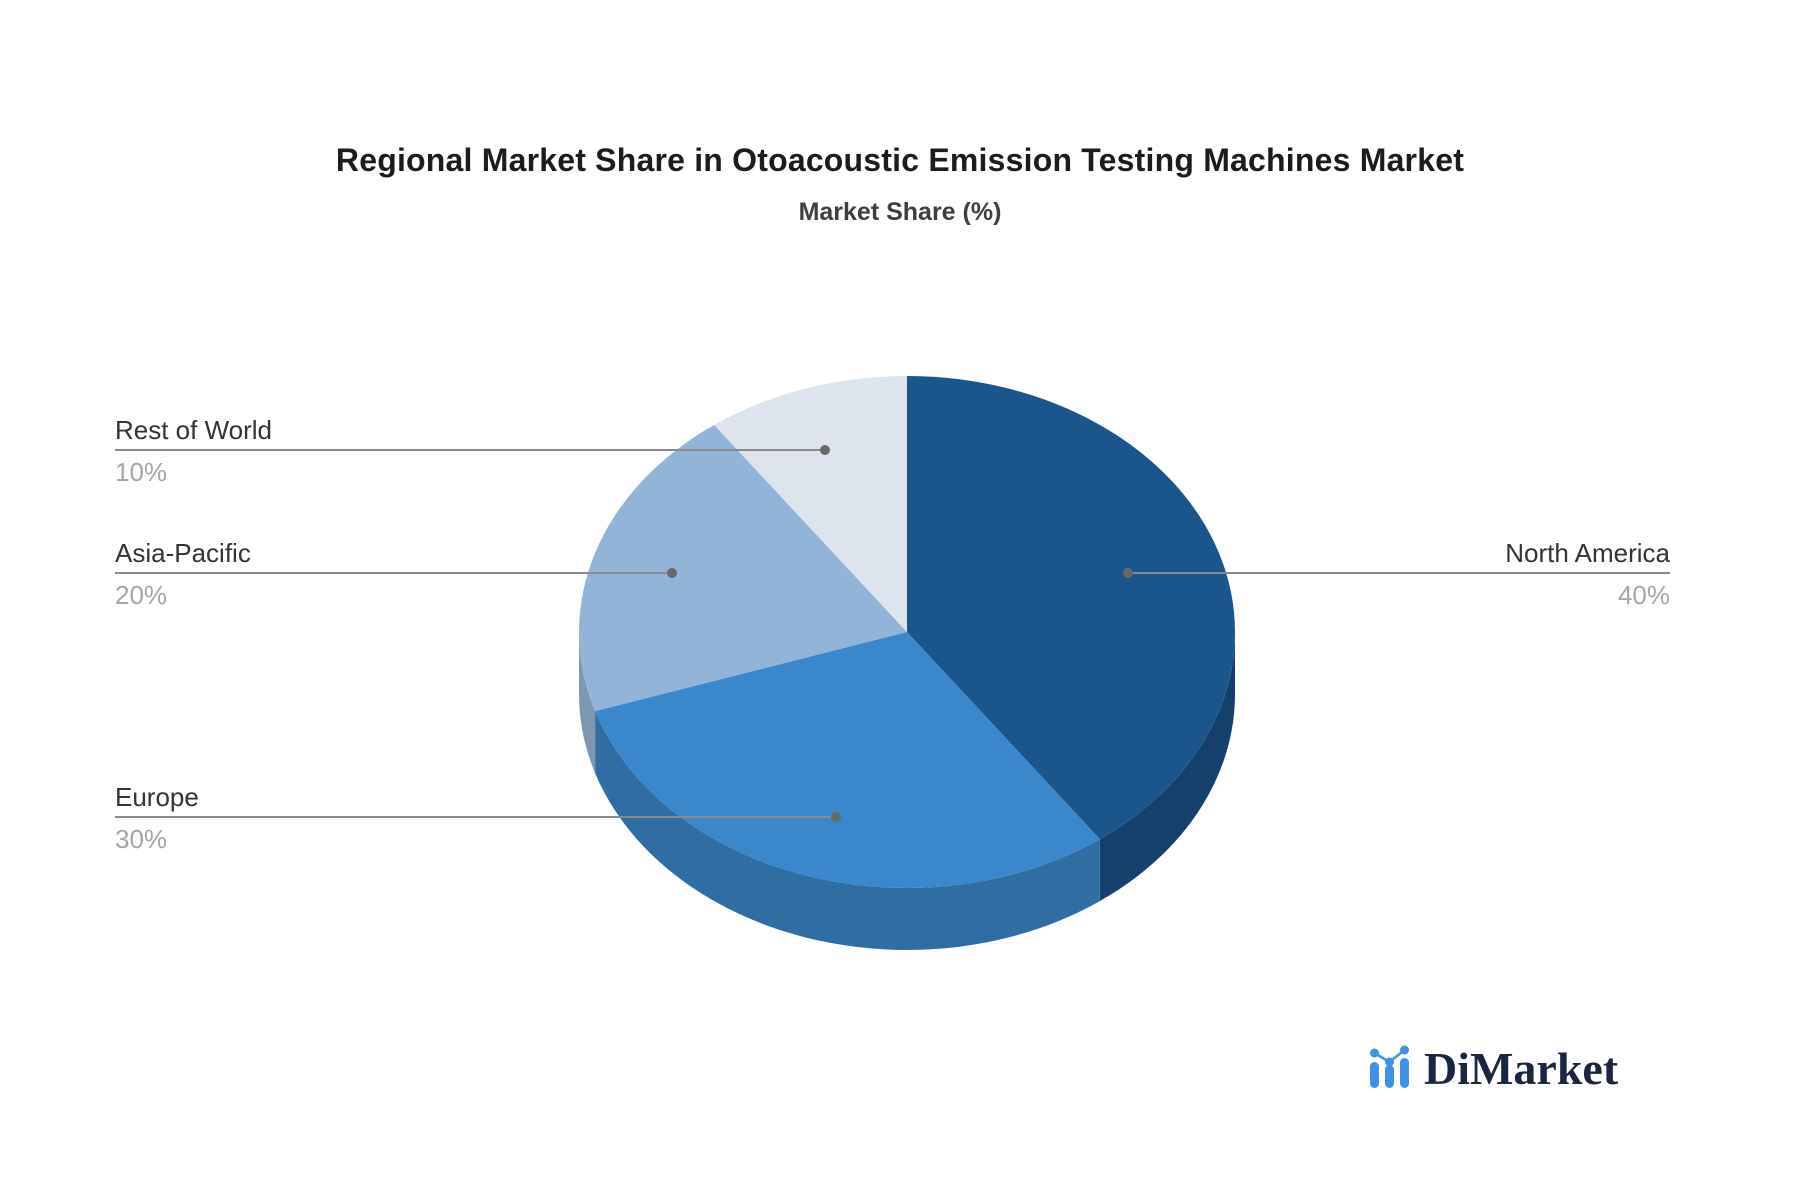 This screenshot has height=1196, width=1800. I want to click on callout-rest-of-world: Rest of World 10%, so click(472, 451).